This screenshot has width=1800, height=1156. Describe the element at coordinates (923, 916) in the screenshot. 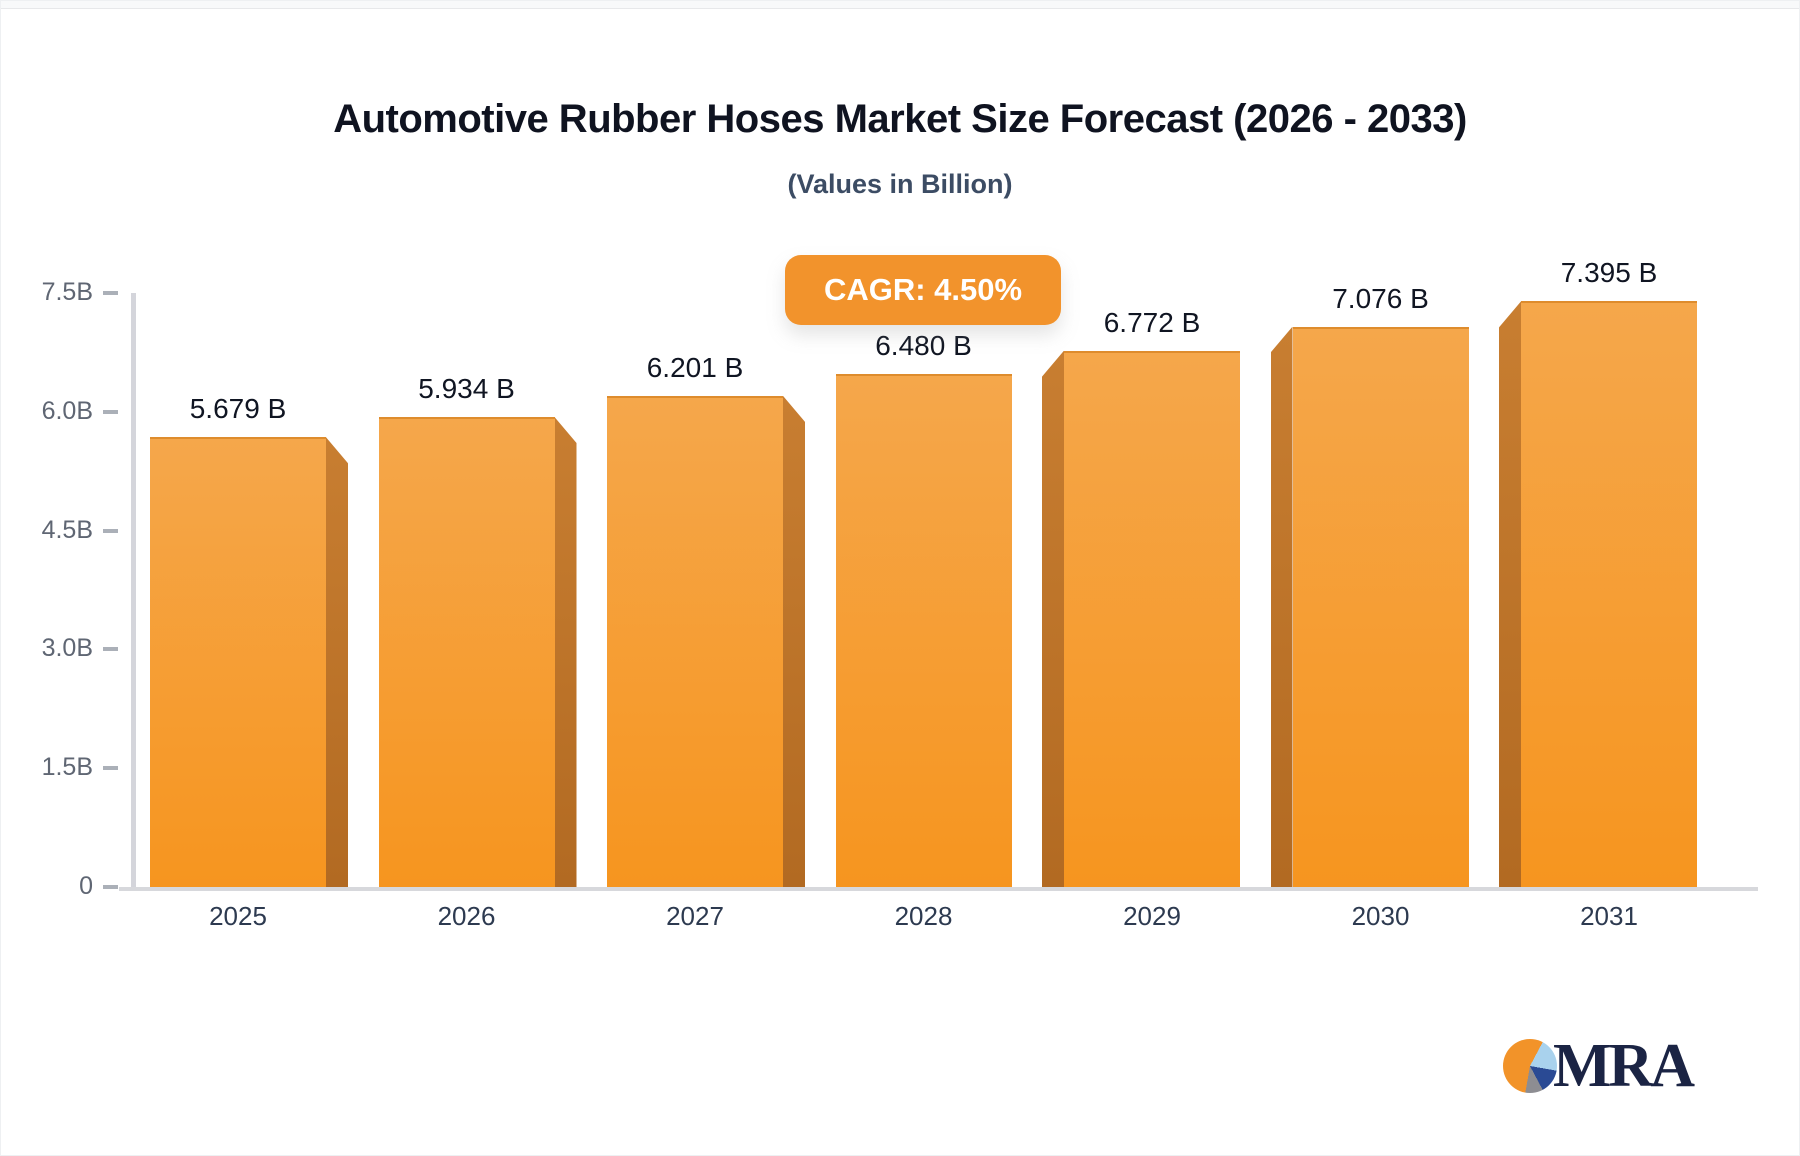

I see `x-tick-label-2028: 2028` at that location.